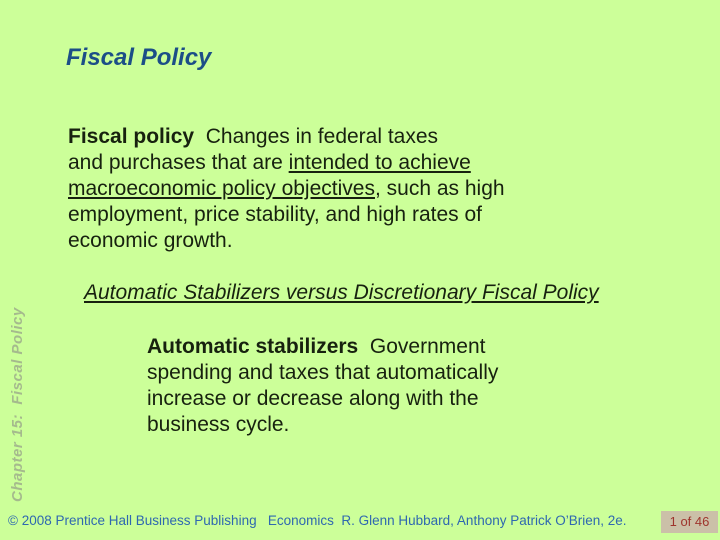 Image resolution: width=720 pixels, height=540 pixels. Describe the element at coordinates (253, 346) in the screenshot. I see `stabilizers-term: Automatic stabilizers` at that location.